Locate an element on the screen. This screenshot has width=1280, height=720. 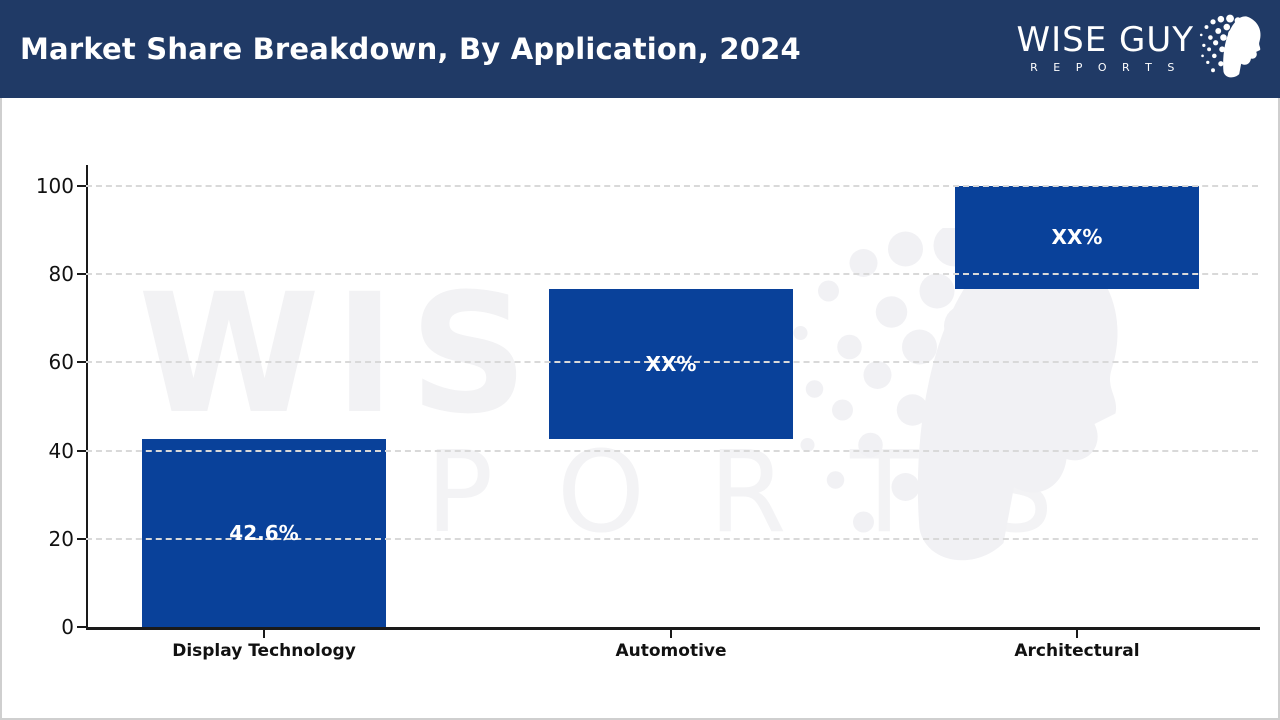
y-tick-label: 20 is located at coordinates (61, 538).